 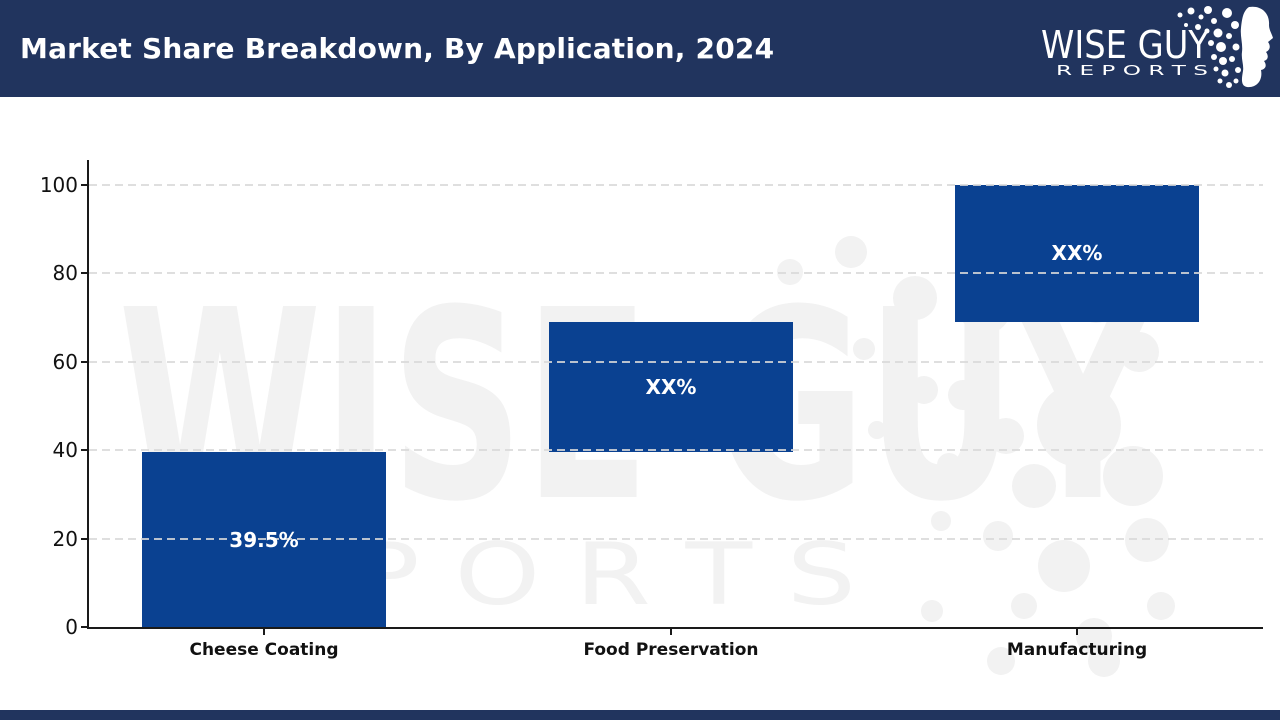 I want to click on x-axis-label: Cheese Coating, so click(x=264, y=650).